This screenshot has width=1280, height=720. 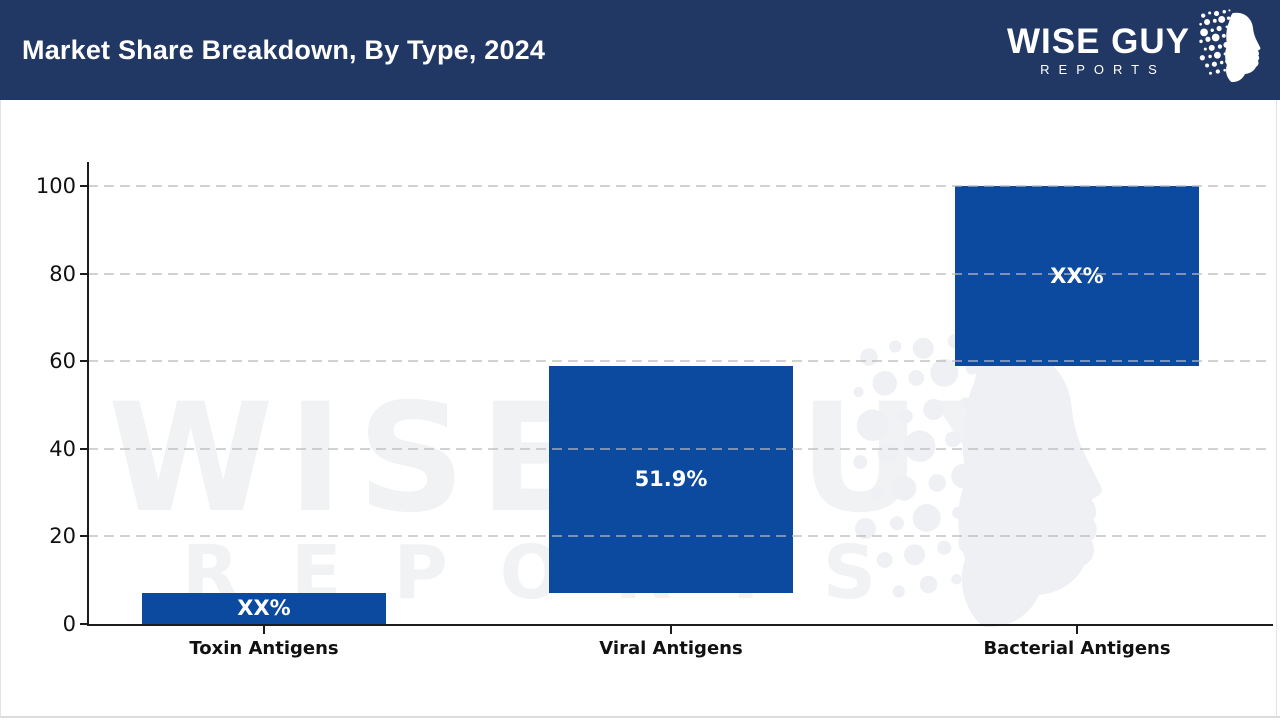 What do you see at coordinates (671, 648) in the screenshot?
I see `x-category-label: Viral Antigens` at bounding box center [671, 648].